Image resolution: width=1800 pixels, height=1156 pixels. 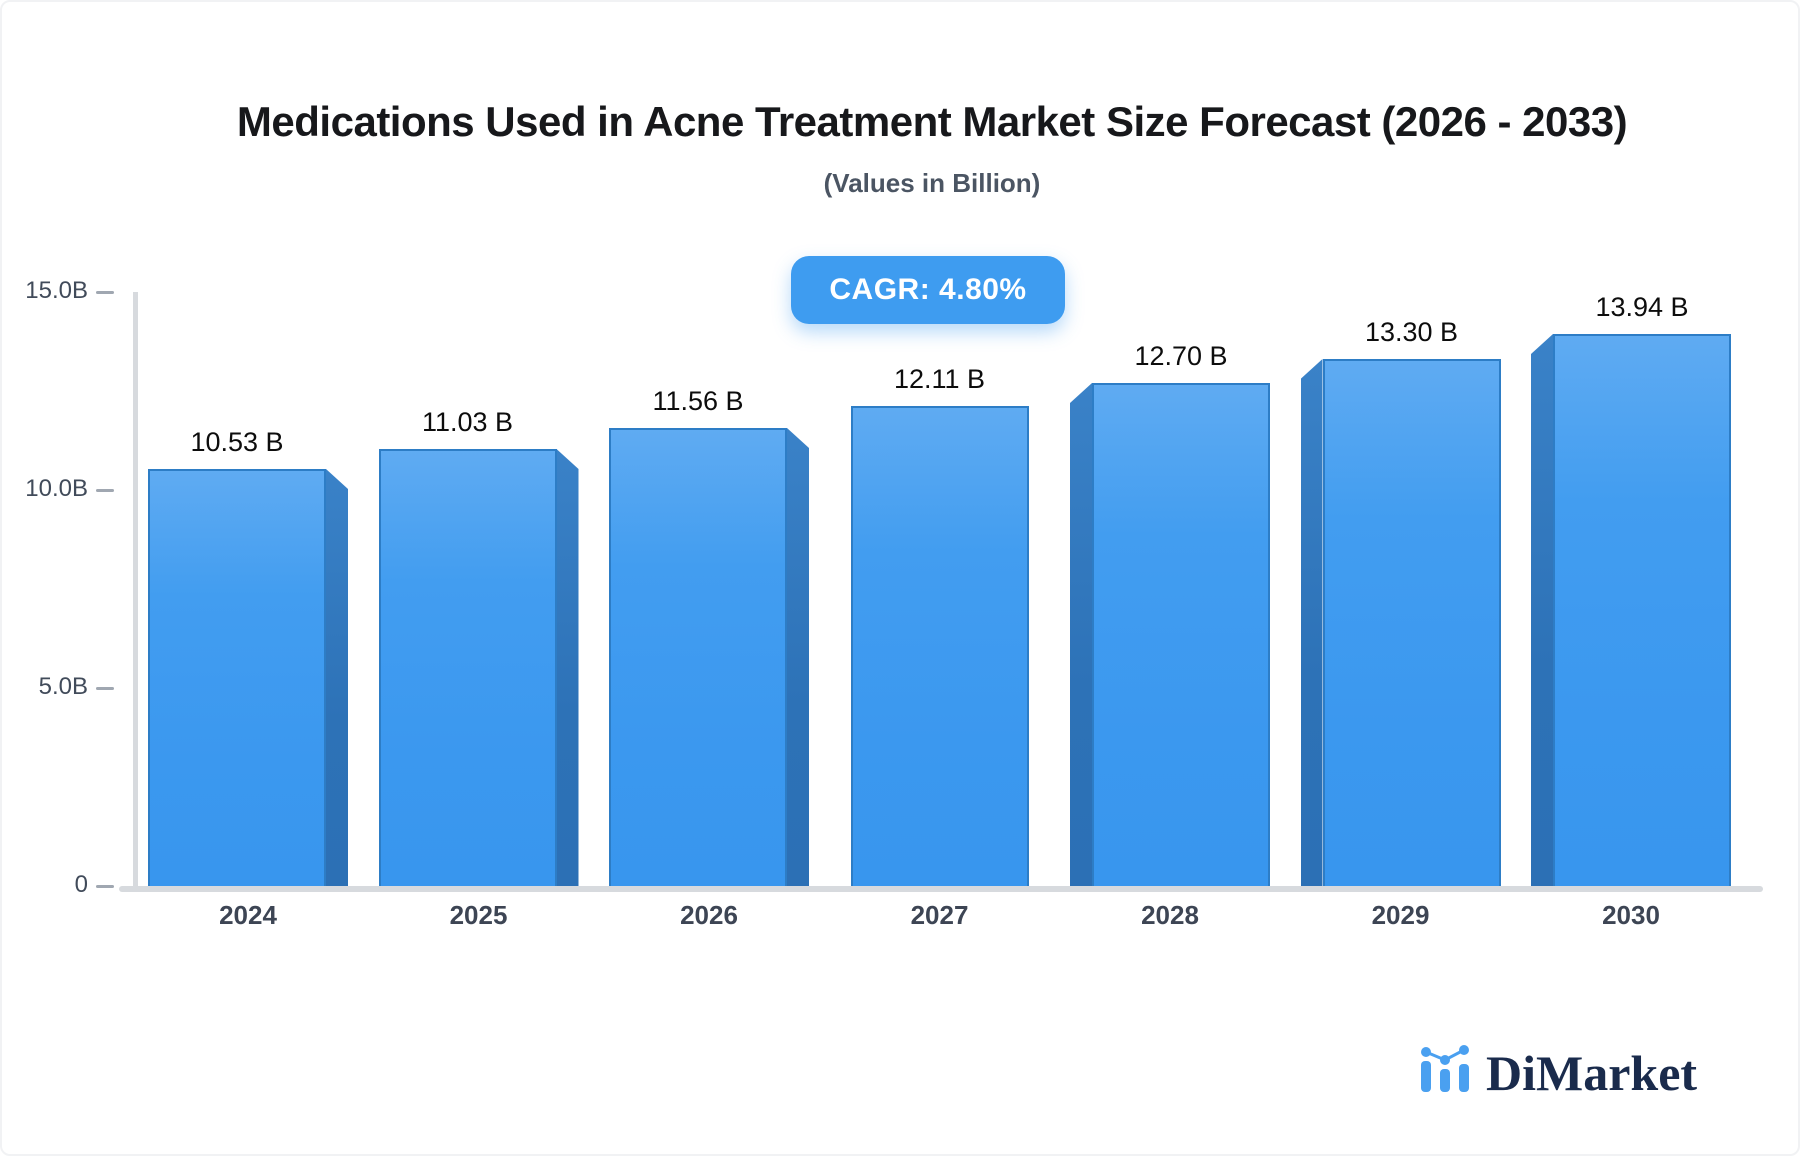 I want to click on bar-value-label: 10.53 B, so click(x=237, y=442).